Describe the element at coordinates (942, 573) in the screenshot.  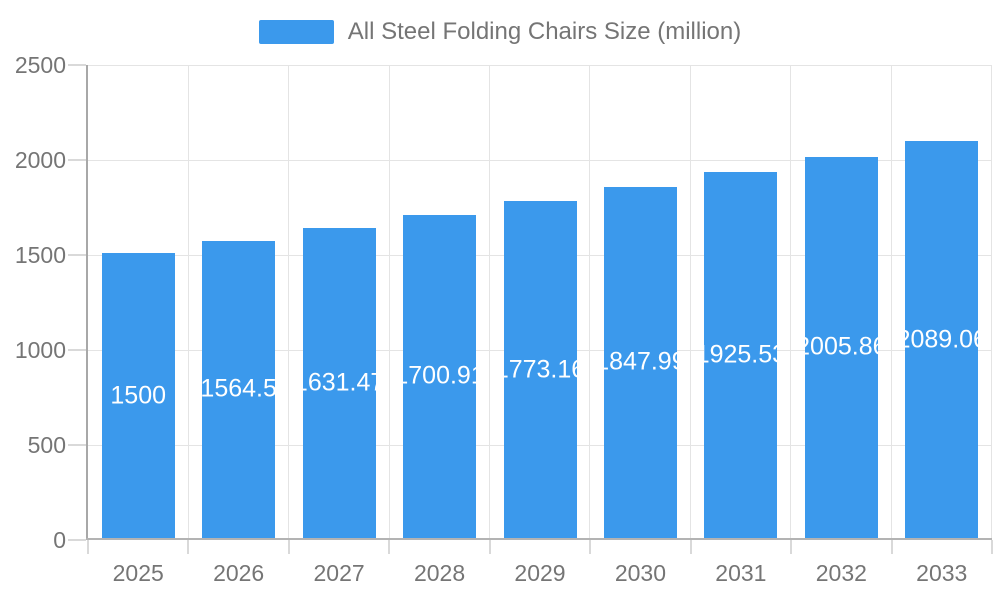
I see `x-axis-label: 2033` at that location.